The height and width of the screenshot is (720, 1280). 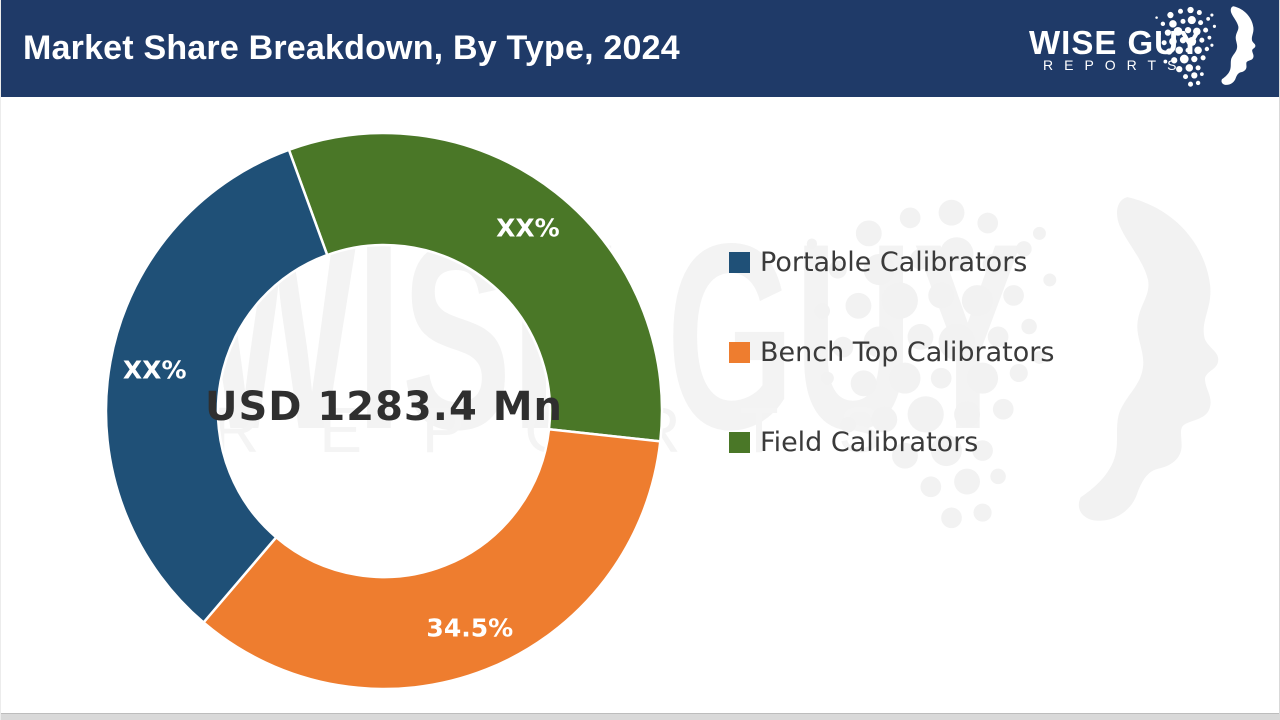 What do you see at coordinates (640, 716) in the screenshot?
I see `footer-bar` at bounding box center [640, 716].